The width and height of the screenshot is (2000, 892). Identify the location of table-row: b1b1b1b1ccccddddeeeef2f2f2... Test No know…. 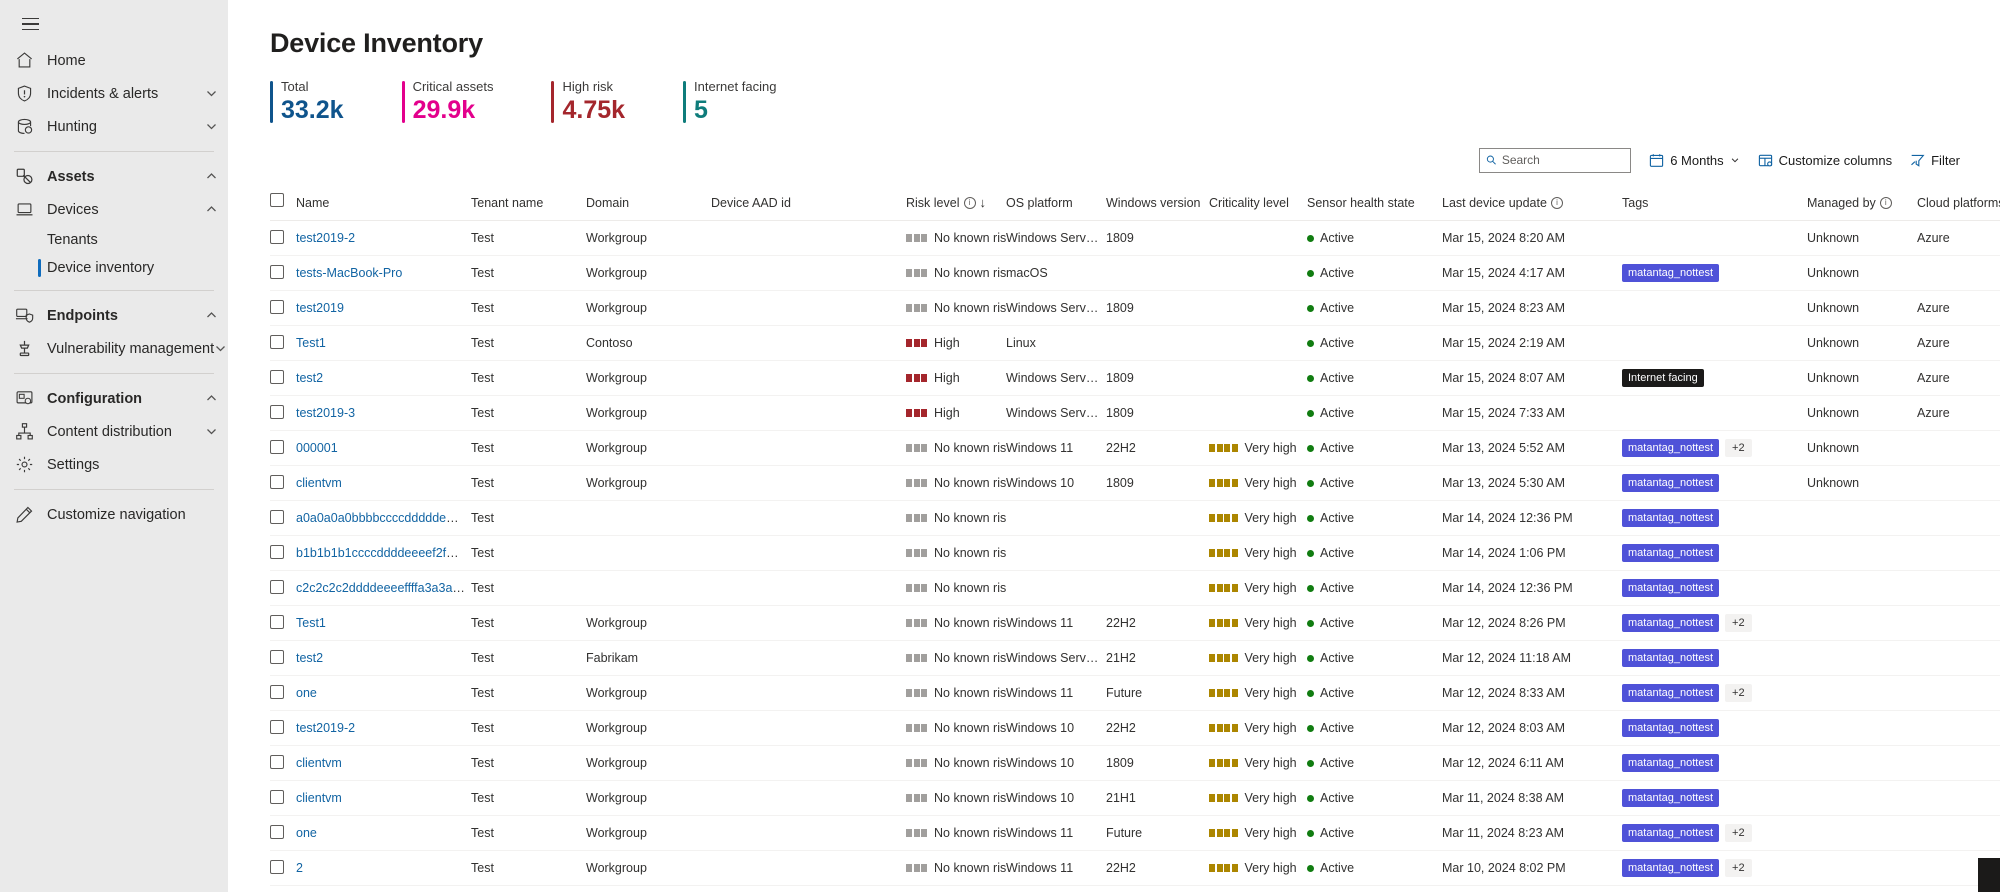
(1135, 553).